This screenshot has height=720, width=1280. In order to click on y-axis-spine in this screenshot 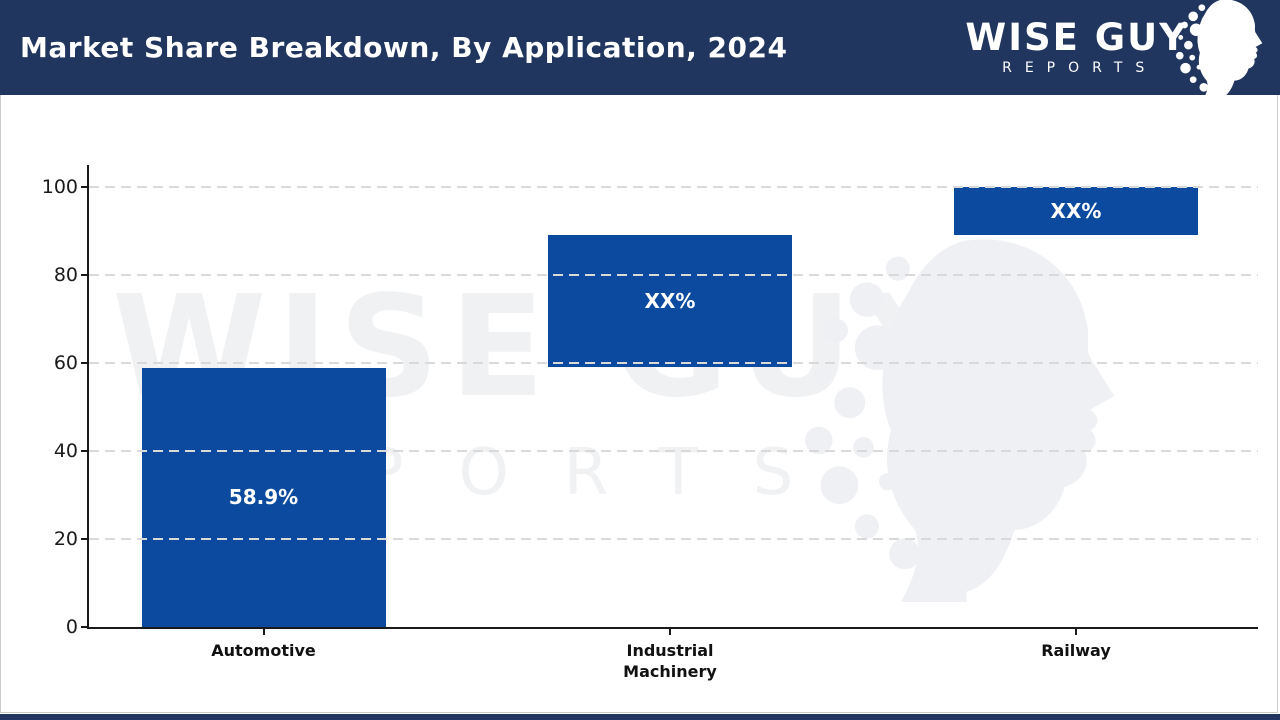, I will do `click(88, 397)`.